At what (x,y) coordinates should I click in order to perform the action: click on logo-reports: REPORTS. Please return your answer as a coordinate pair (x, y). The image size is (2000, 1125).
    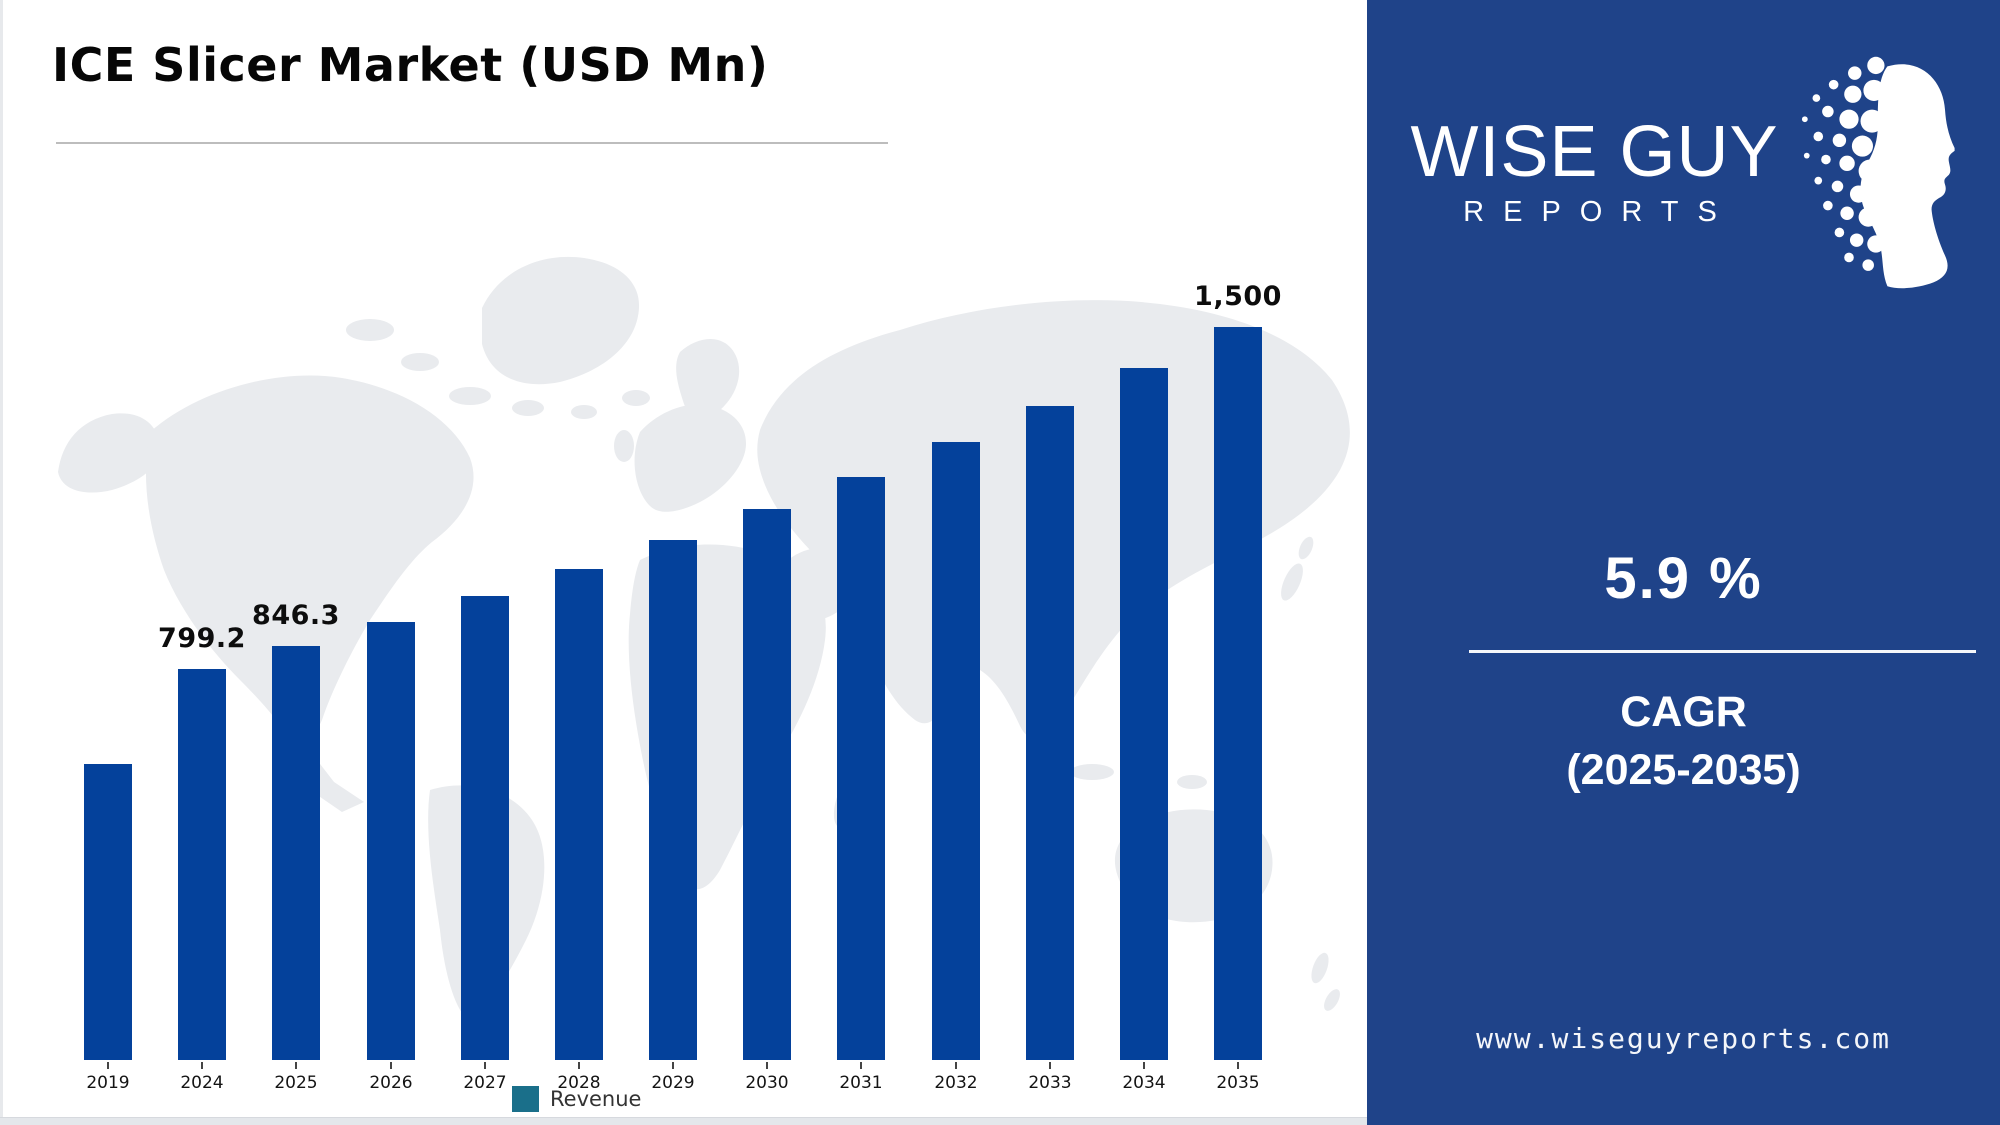
    Looking at the image, I should click on (1599, 211).